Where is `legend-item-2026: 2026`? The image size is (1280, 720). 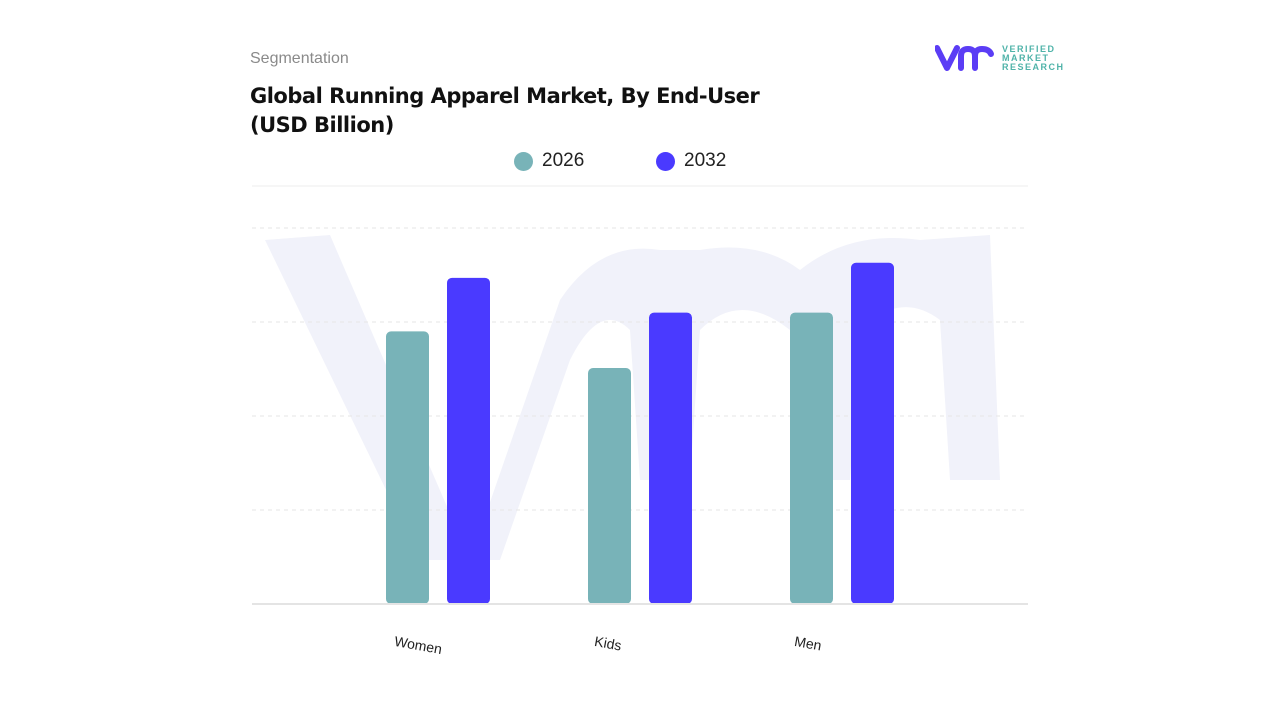 legend-item-2026: 2026 is located at coordinates (549, 161).